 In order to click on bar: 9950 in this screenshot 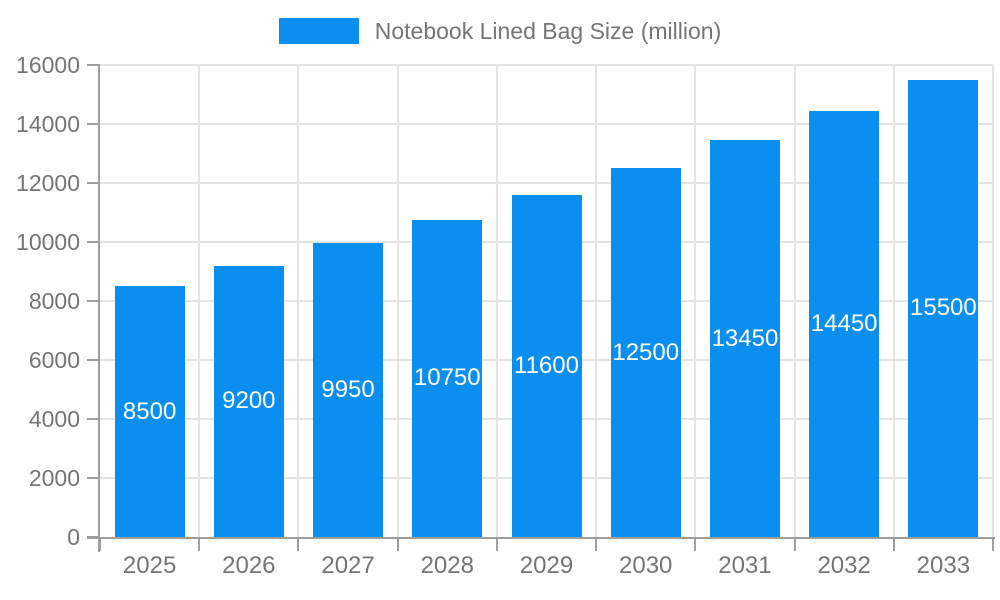, I will do `click(348, 390)`.